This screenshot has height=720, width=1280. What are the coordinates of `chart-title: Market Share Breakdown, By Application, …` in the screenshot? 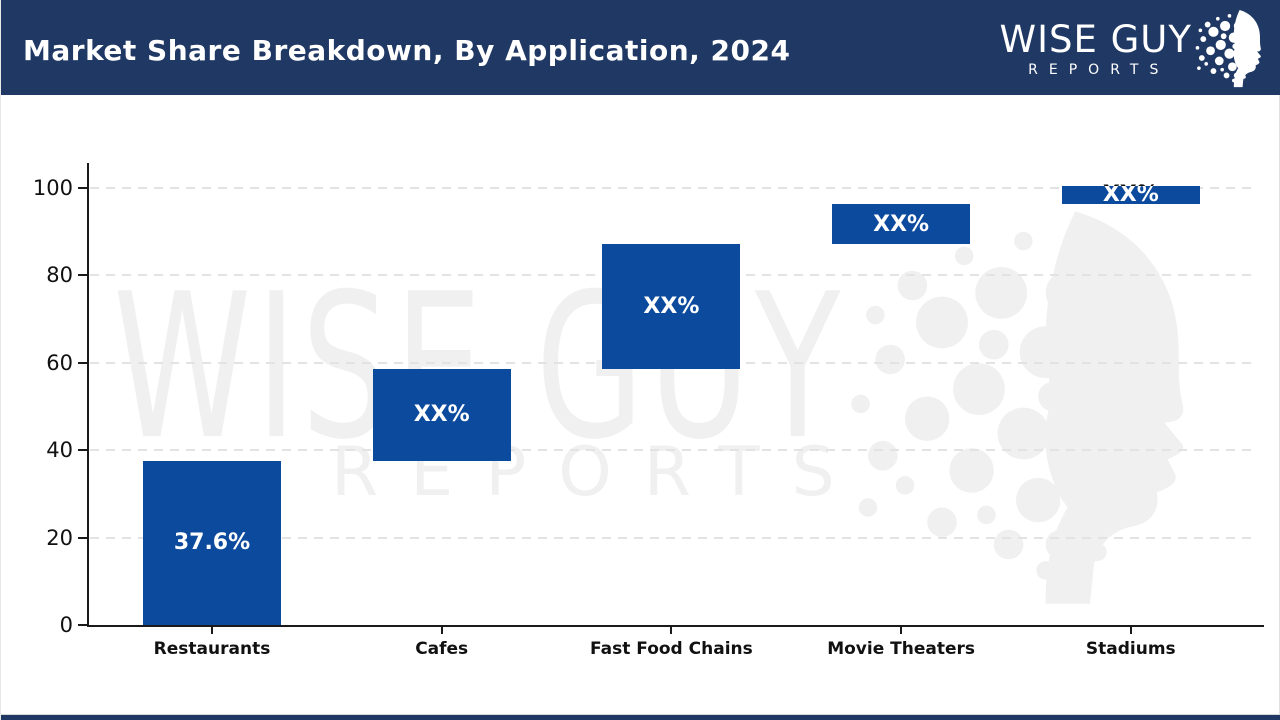 It's located at (407, 50).